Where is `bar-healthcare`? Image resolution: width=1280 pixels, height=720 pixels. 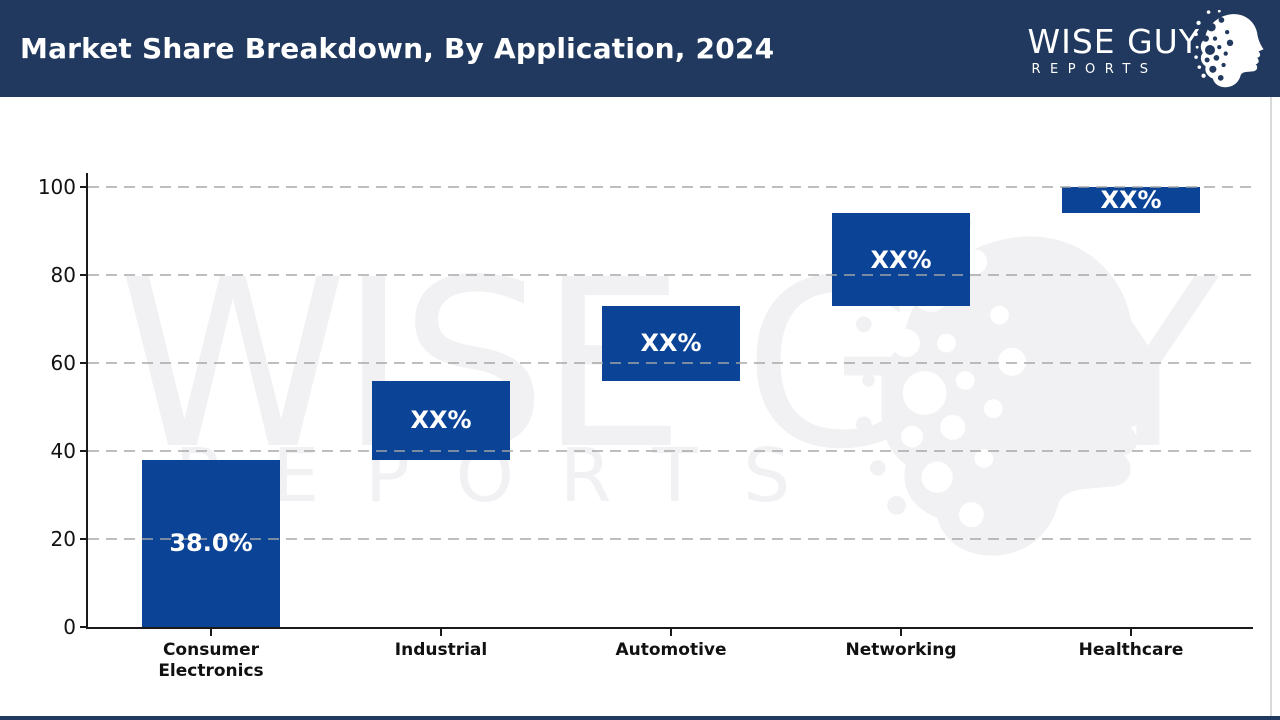
bar-healthcare is located at coordinates (1131, 200).